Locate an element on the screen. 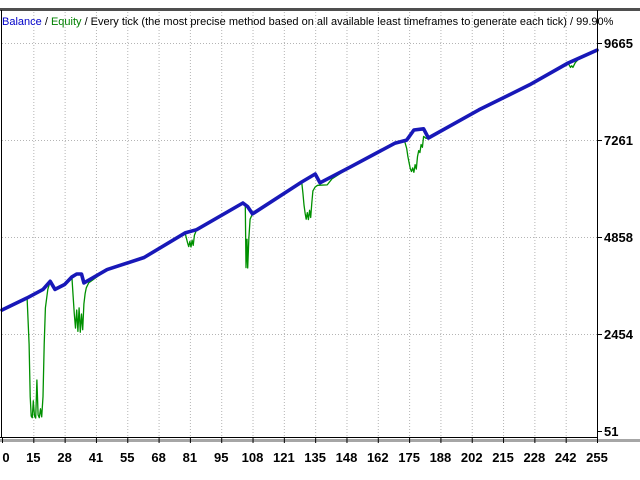  x-axis-label: 55 is located at coordinates (127, 457).